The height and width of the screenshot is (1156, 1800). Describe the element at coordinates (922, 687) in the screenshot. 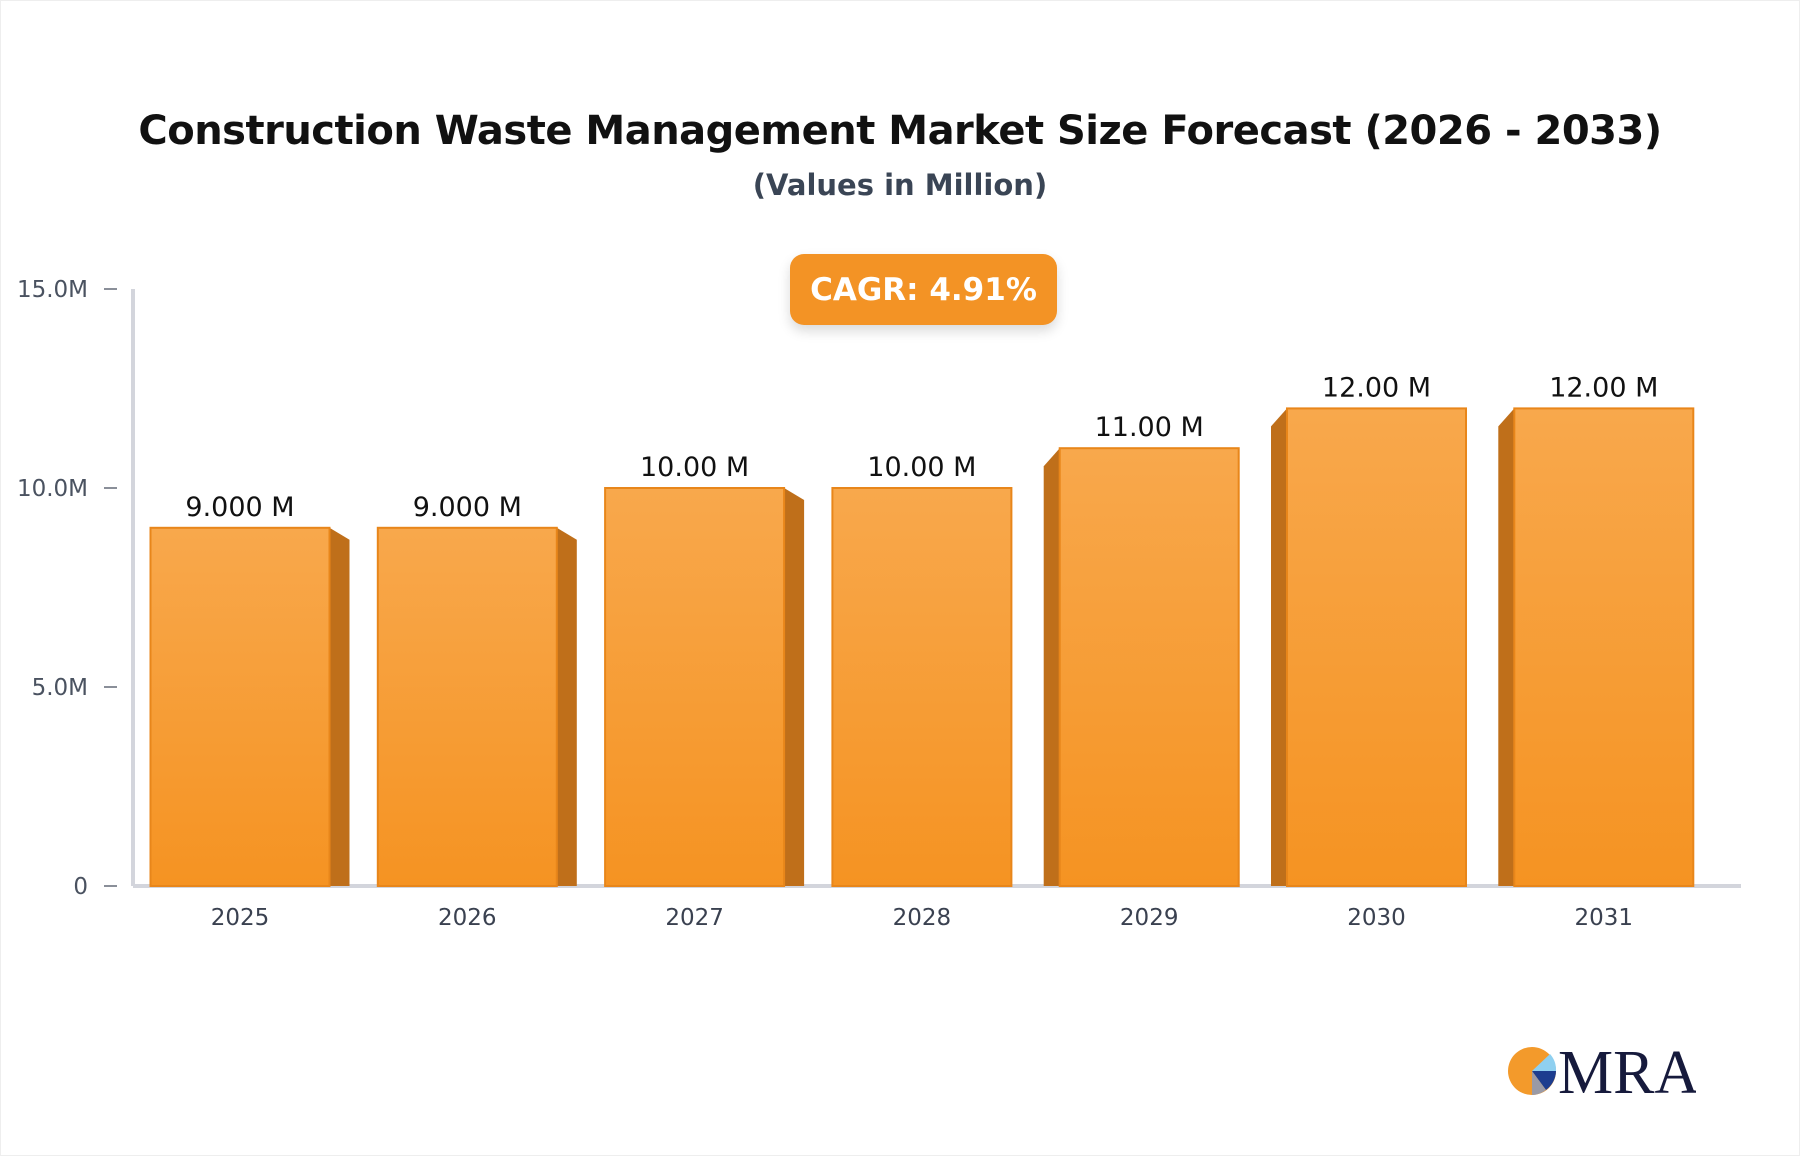

I see `bar-2028` at that location.